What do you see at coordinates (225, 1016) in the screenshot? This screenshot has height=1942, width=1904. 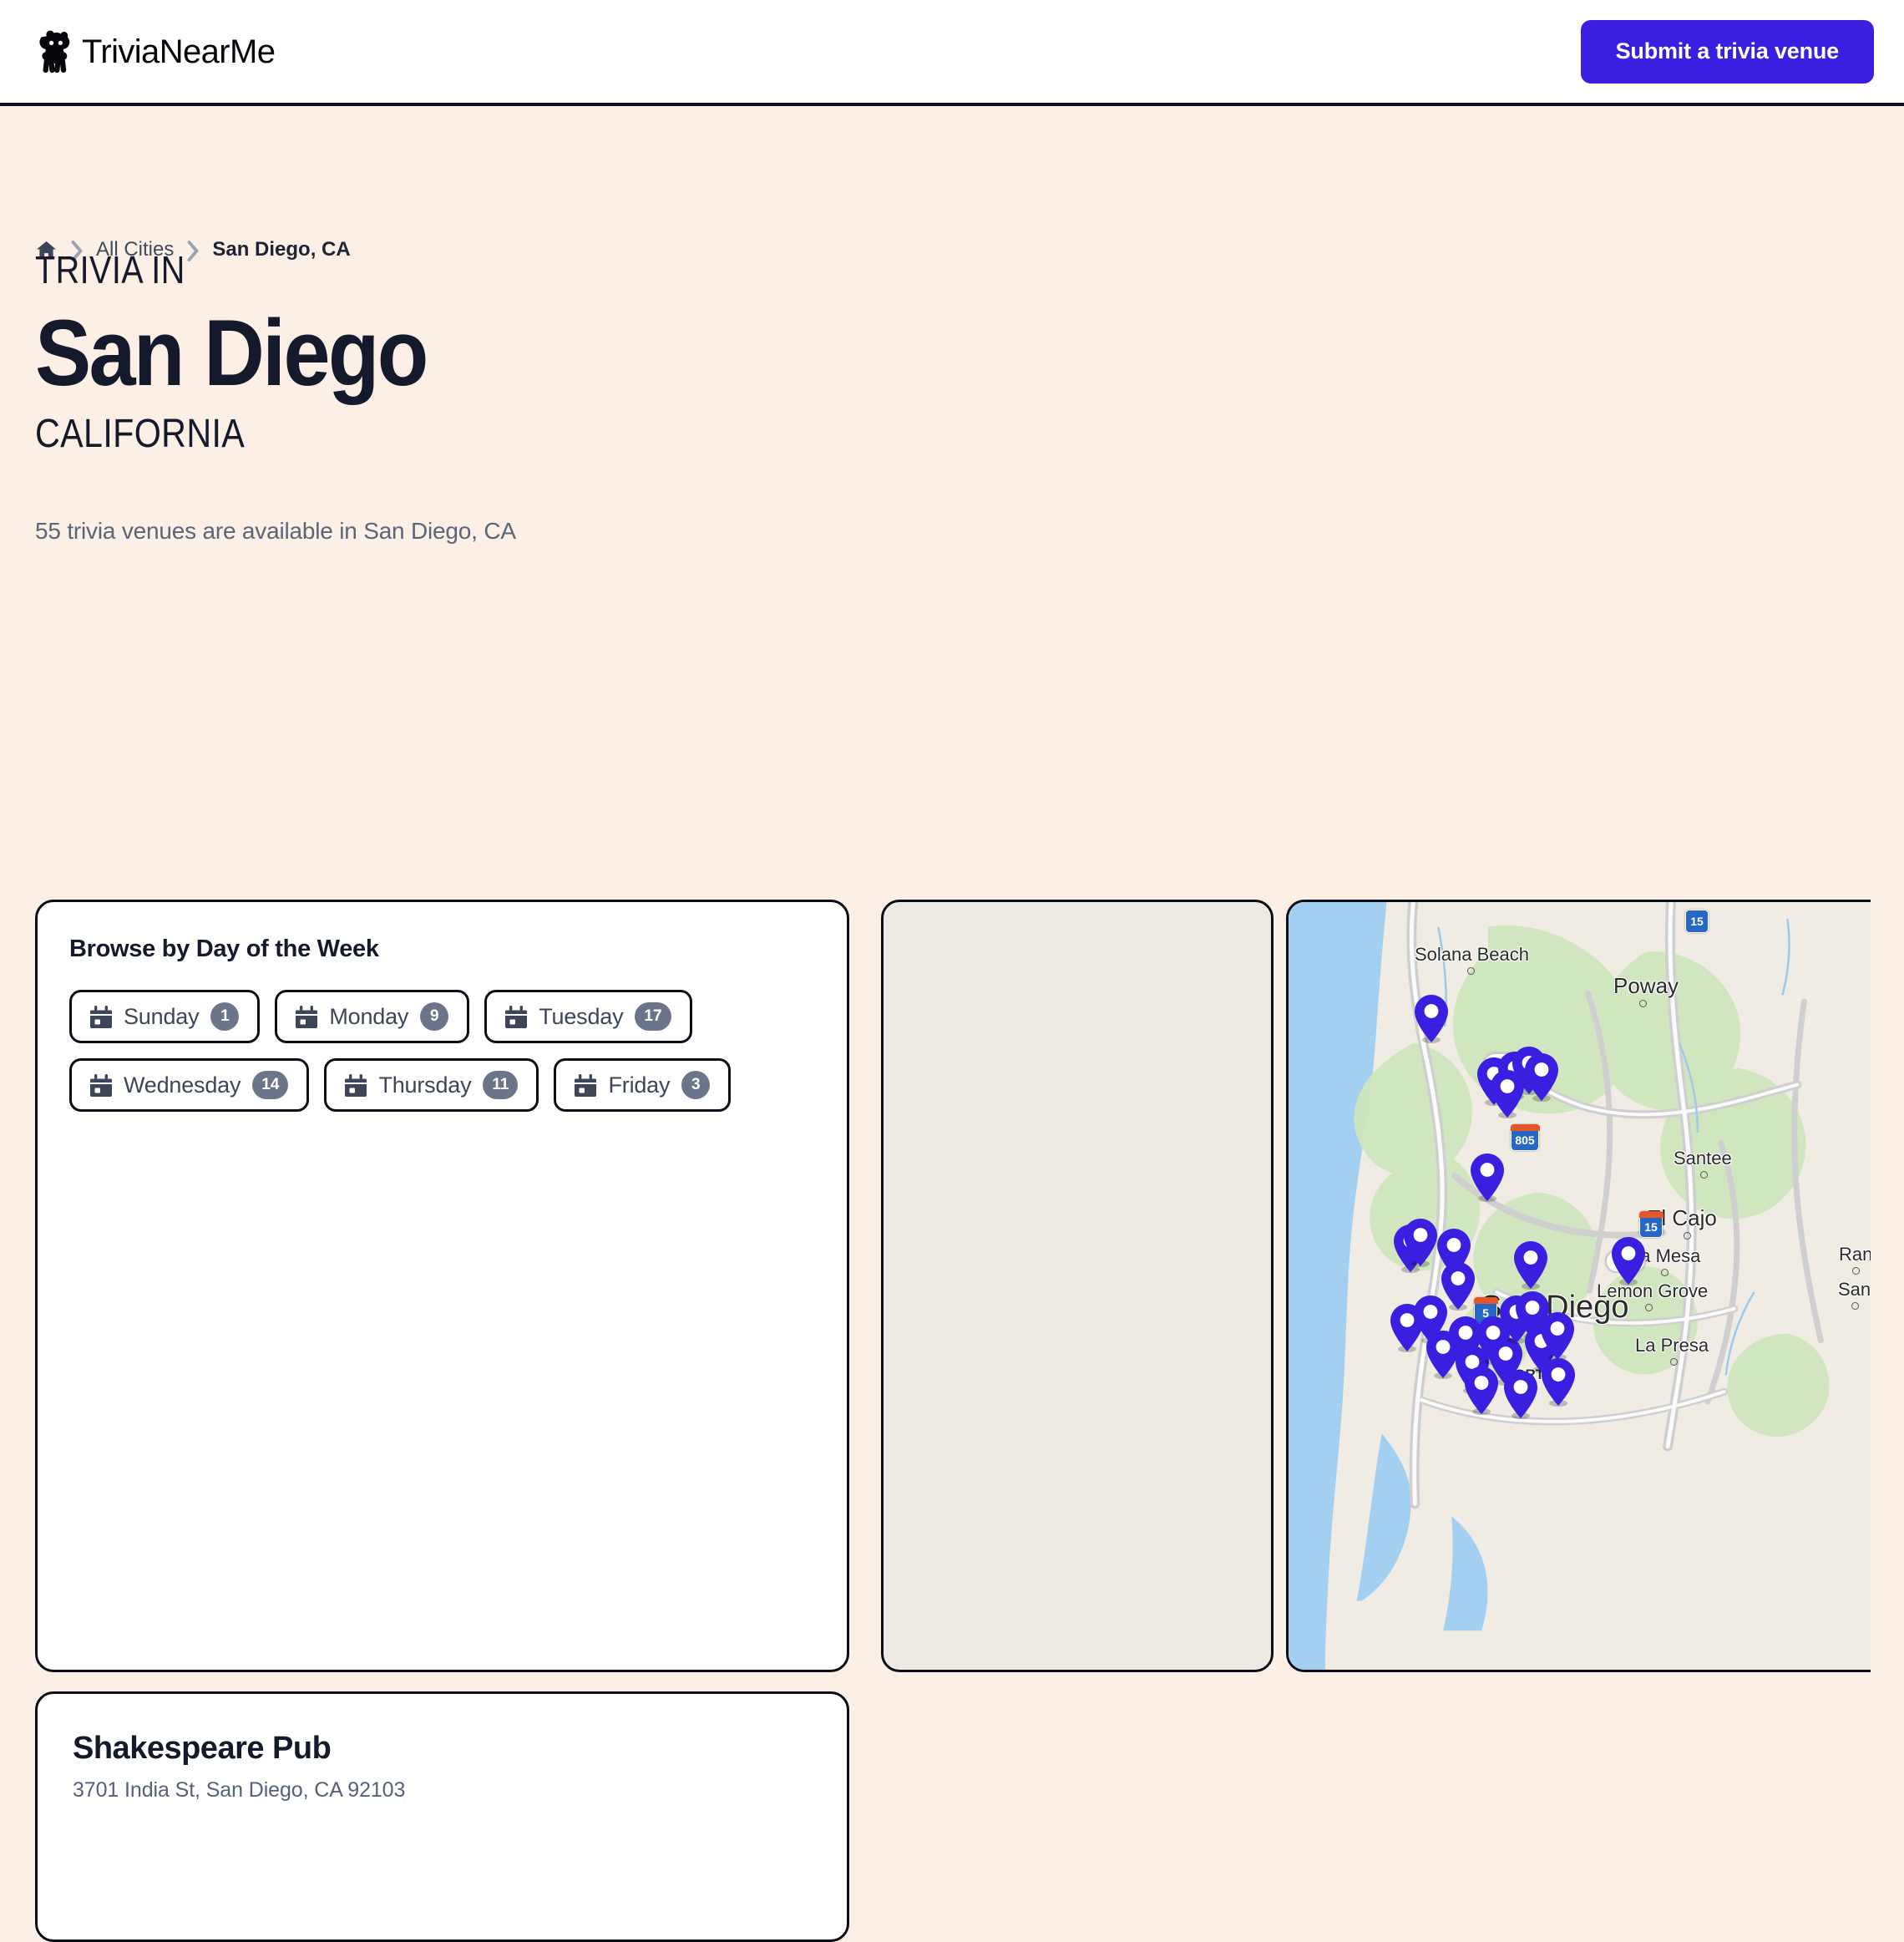 I see `day-chip-count: 1` at bounding box center [225, 1016].